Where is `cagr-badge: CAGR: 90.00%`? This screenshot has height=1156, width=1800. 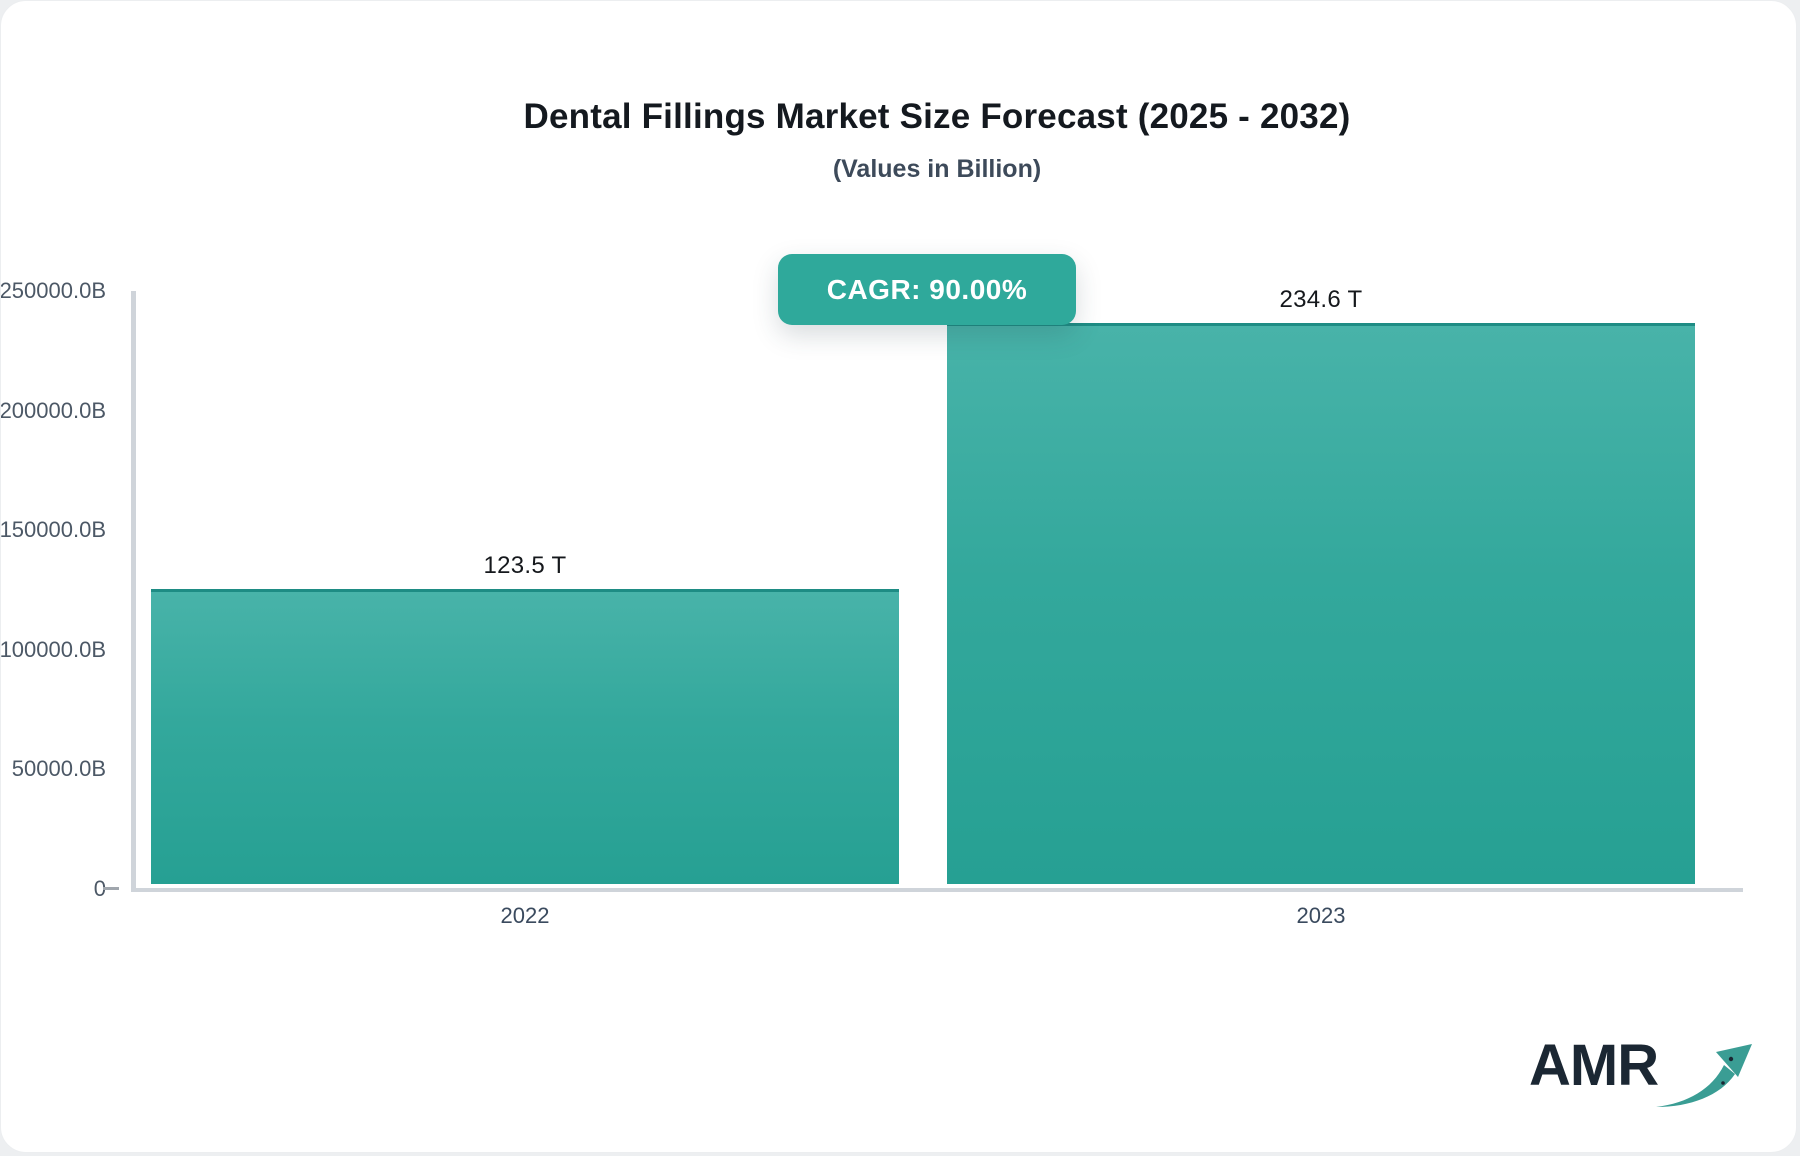 cagr-badge: CAGR: 90.00% is located at coordinates (927, 289).